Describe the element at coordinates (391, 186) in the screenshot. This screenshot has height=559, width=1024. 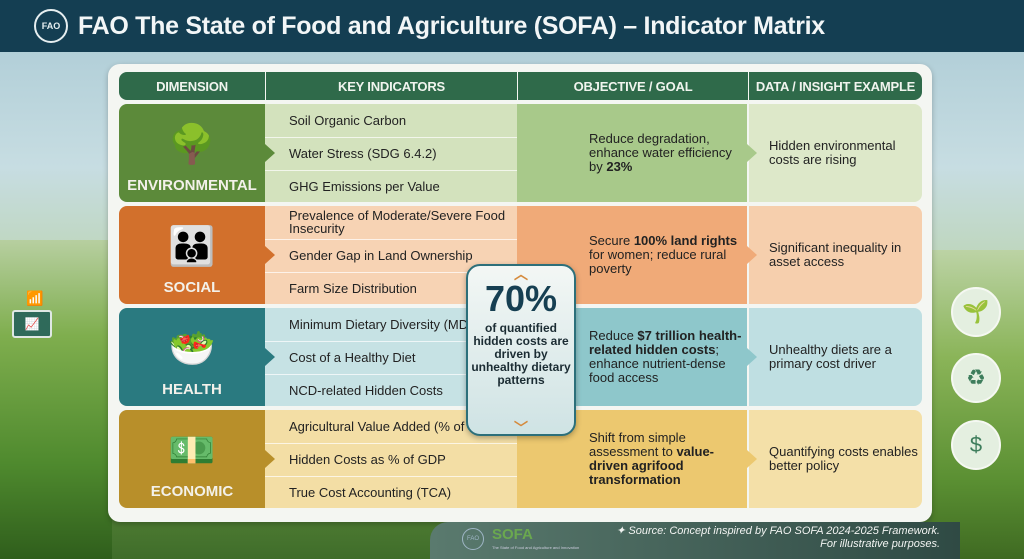
I see `indicator-item: GHG Emissions per Value` at that location.